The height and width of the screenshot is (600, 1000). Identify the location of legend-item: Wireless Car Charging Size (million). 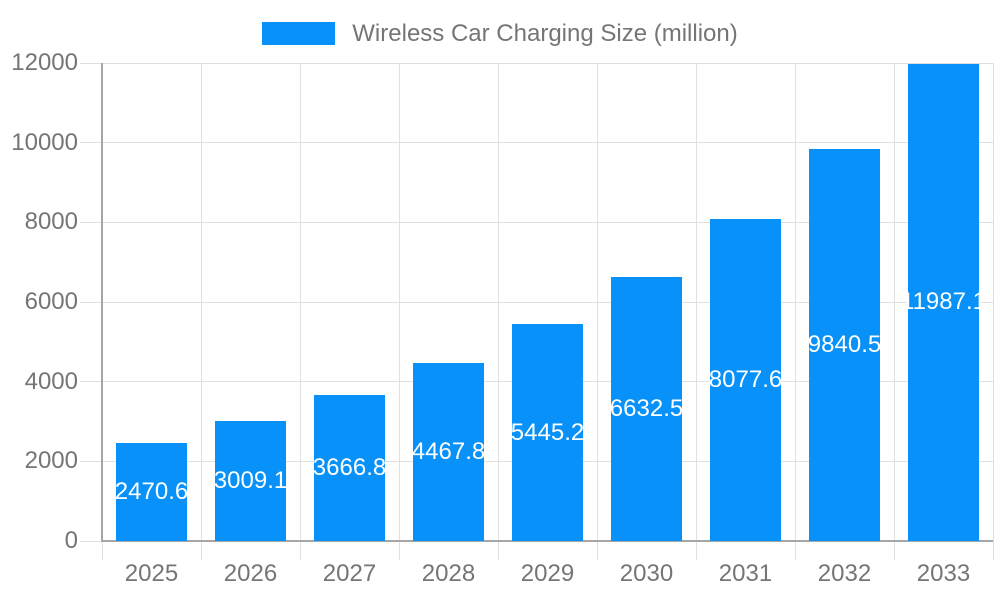
(500, 33).